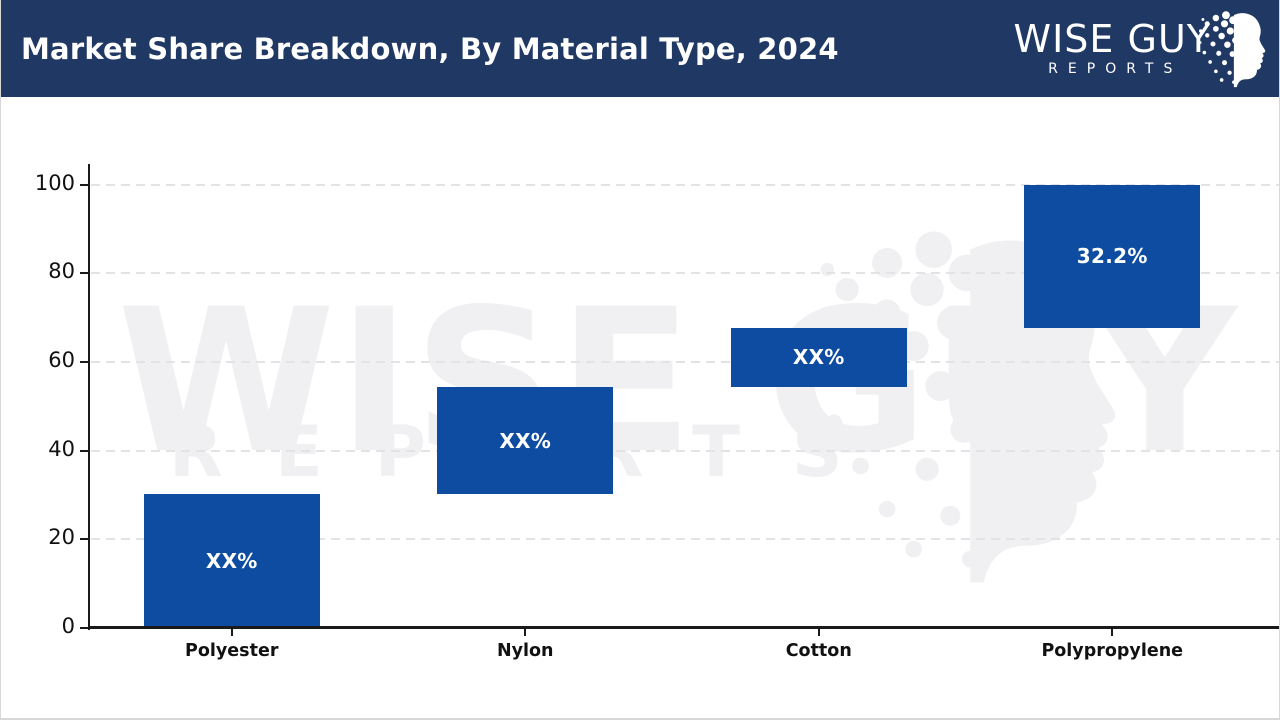 The width and height of the screenshot is (1280, 720). Describe the element at coordinates (232, 651) in the screenshot. I see `x-axis-label-polyester: Polyester` at that location.